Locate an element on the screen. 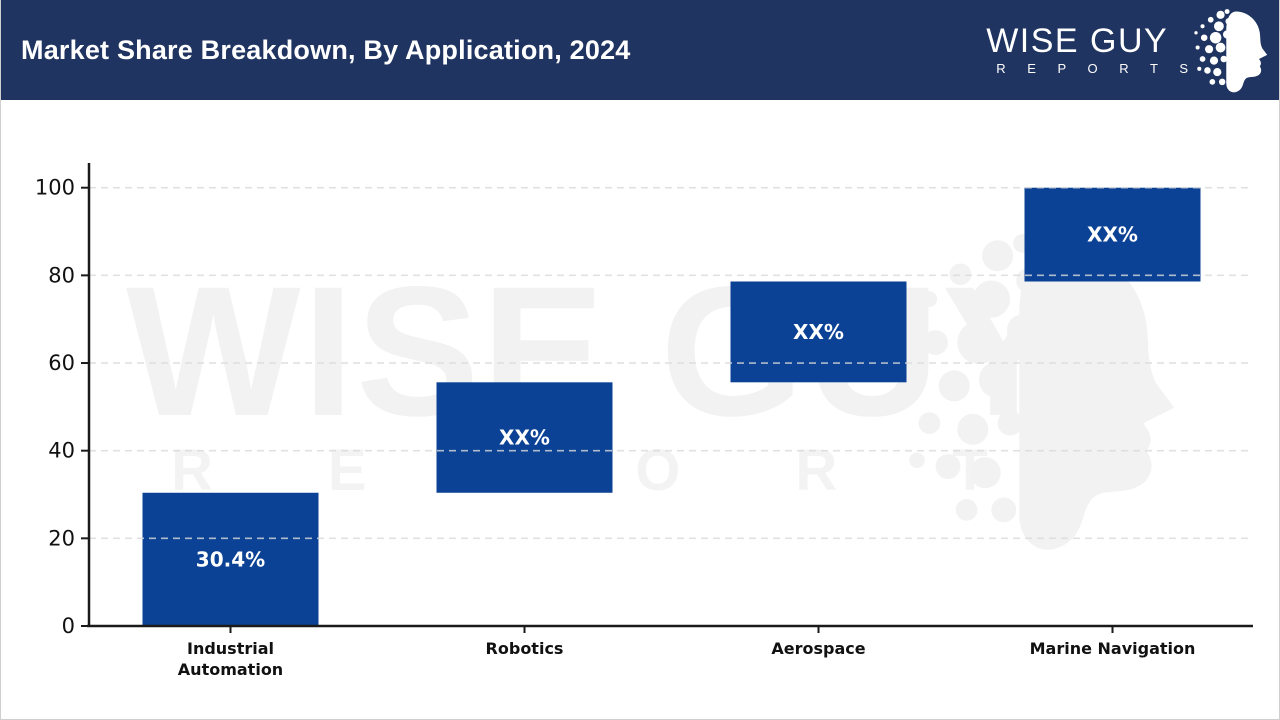 The width and height of the screenshot is (1280, 720). bar-value-label-1: XX% is located at coordinates (524, 438).